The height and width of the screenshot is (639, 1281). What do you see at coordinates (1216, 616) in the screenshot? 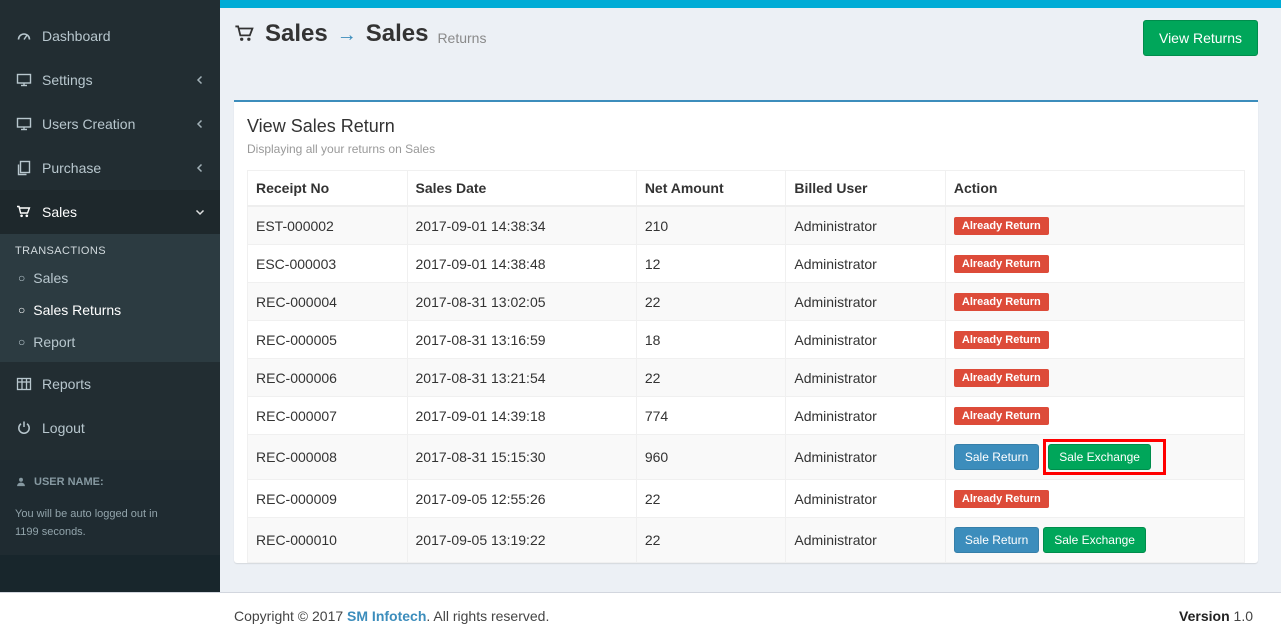
I see `version-text: Version 1.0` at bounding box center [1216, 616].